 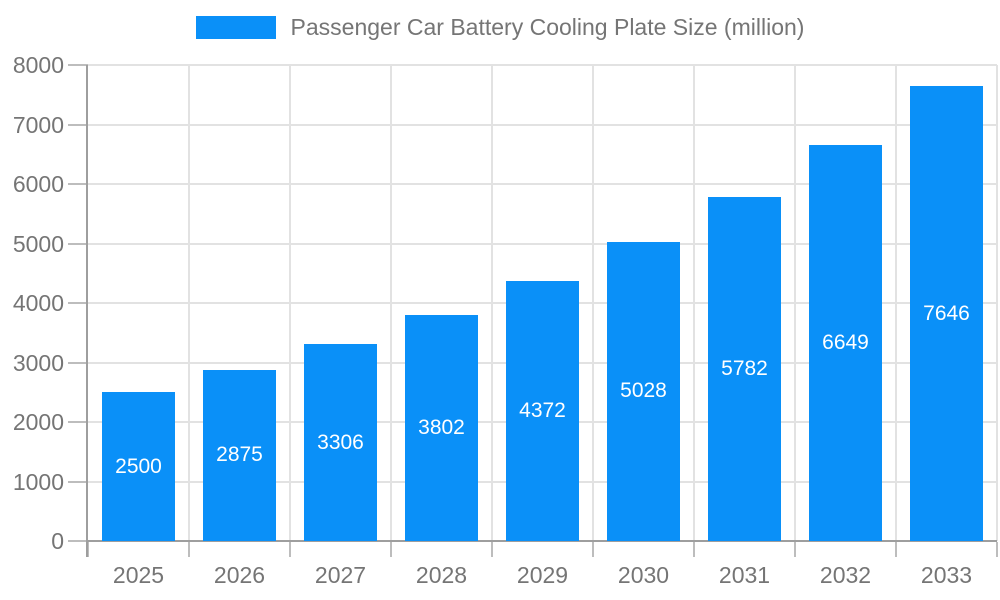 I want to click on y-tick-label: 0, so click(x=57, y=541).